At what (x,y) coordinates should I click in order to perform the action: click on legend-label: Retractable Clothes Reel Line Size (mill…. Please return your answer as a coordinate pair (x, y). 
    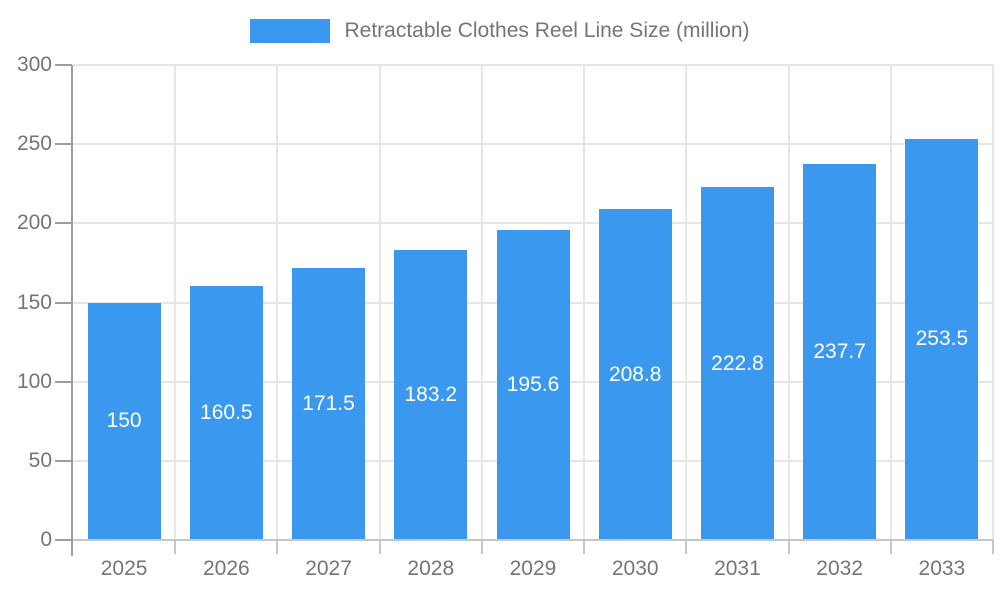
    Looking at the image, I should click on (547, 30).